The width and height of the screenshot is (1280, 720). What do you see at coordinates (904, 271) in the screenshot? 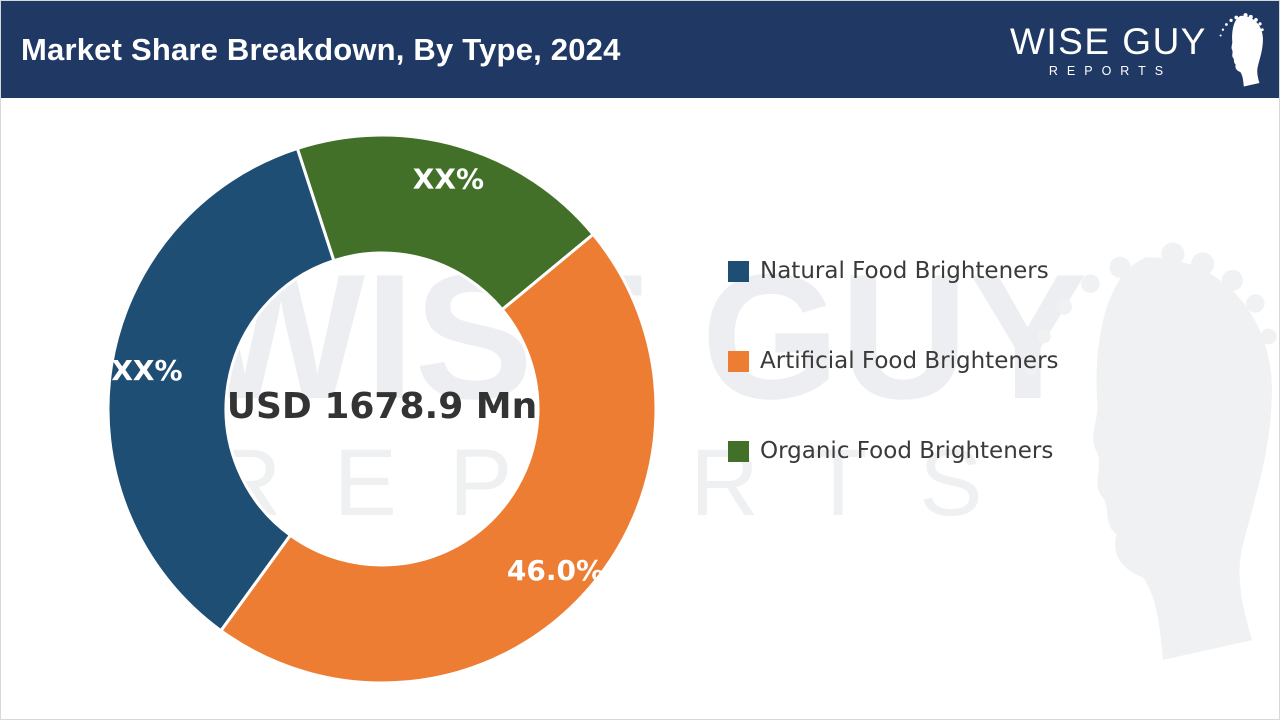
I see `legend-label: Natural Food Brighteners` at bounding box center [904, 271].